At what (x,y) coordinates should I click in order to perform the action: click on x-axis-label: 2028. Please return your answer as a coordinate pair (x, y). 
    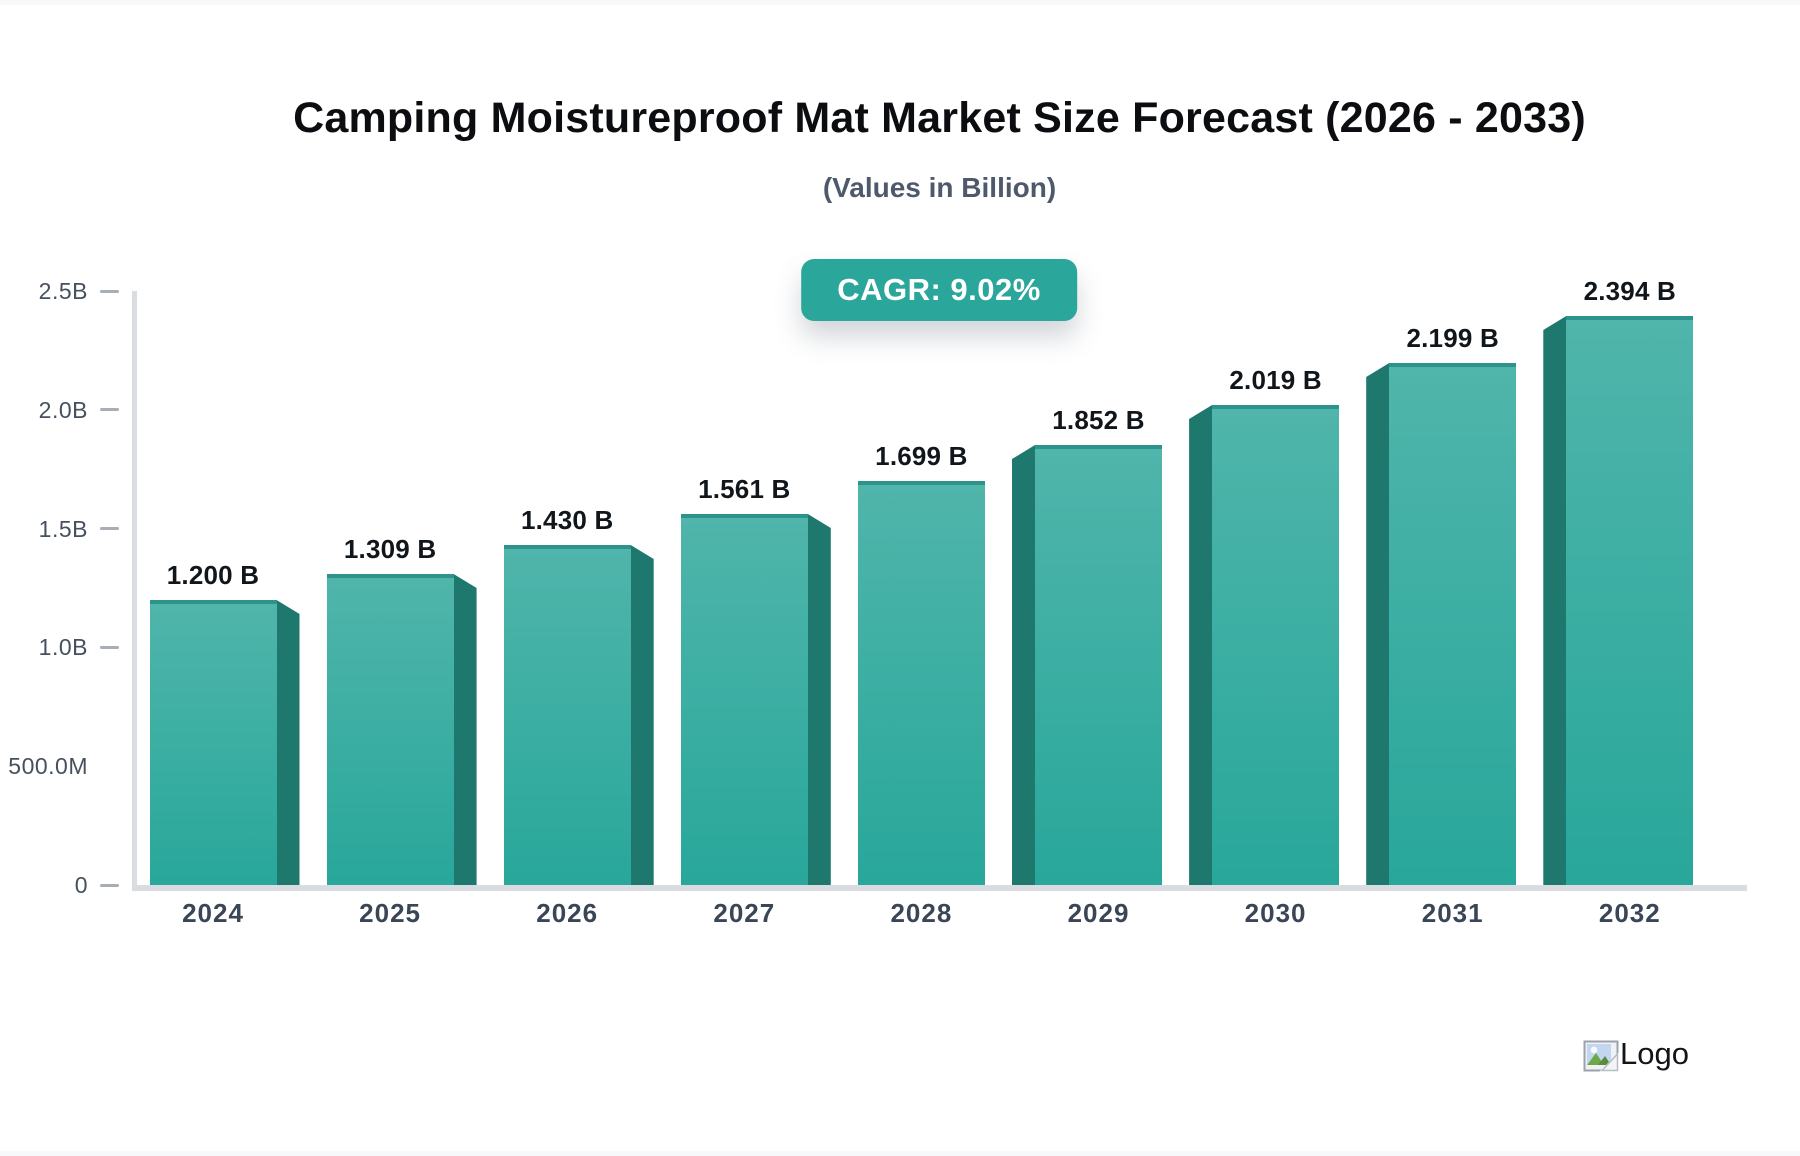
    Looking at the image, I should click on (921, 913).